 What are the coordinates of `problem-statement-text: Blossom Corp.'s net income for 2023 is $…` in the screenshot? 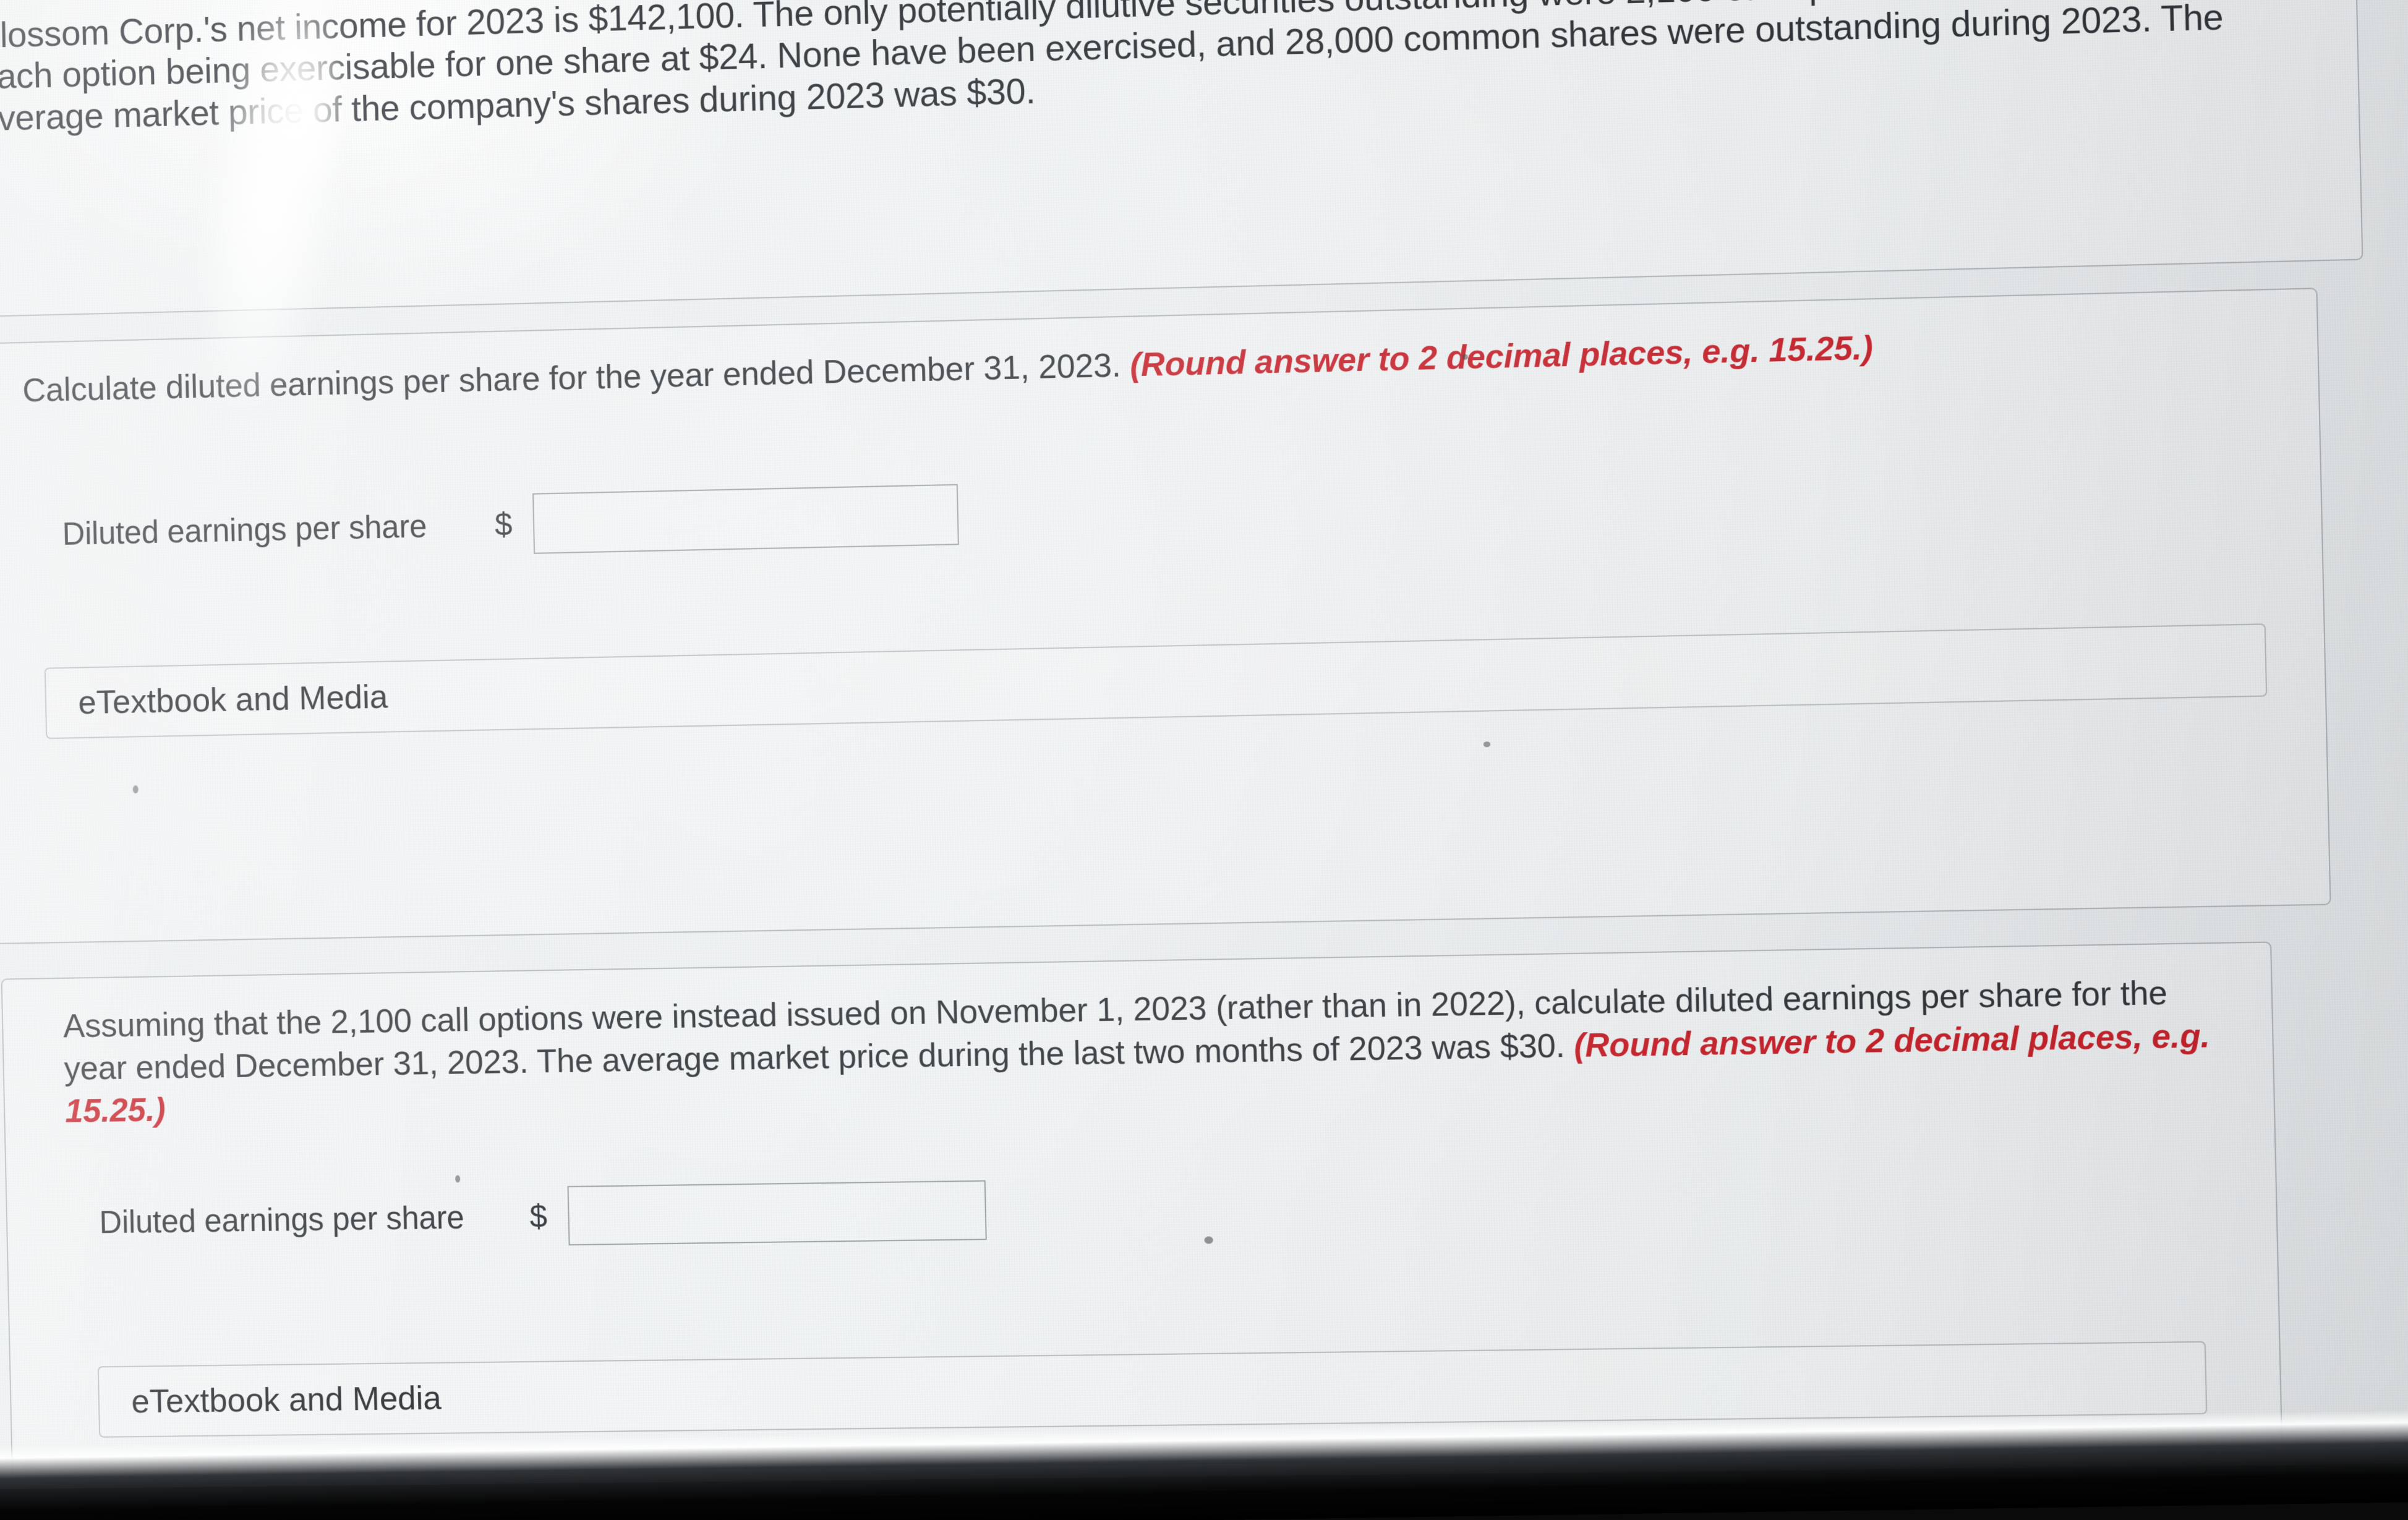 It's located at (1152, 69).